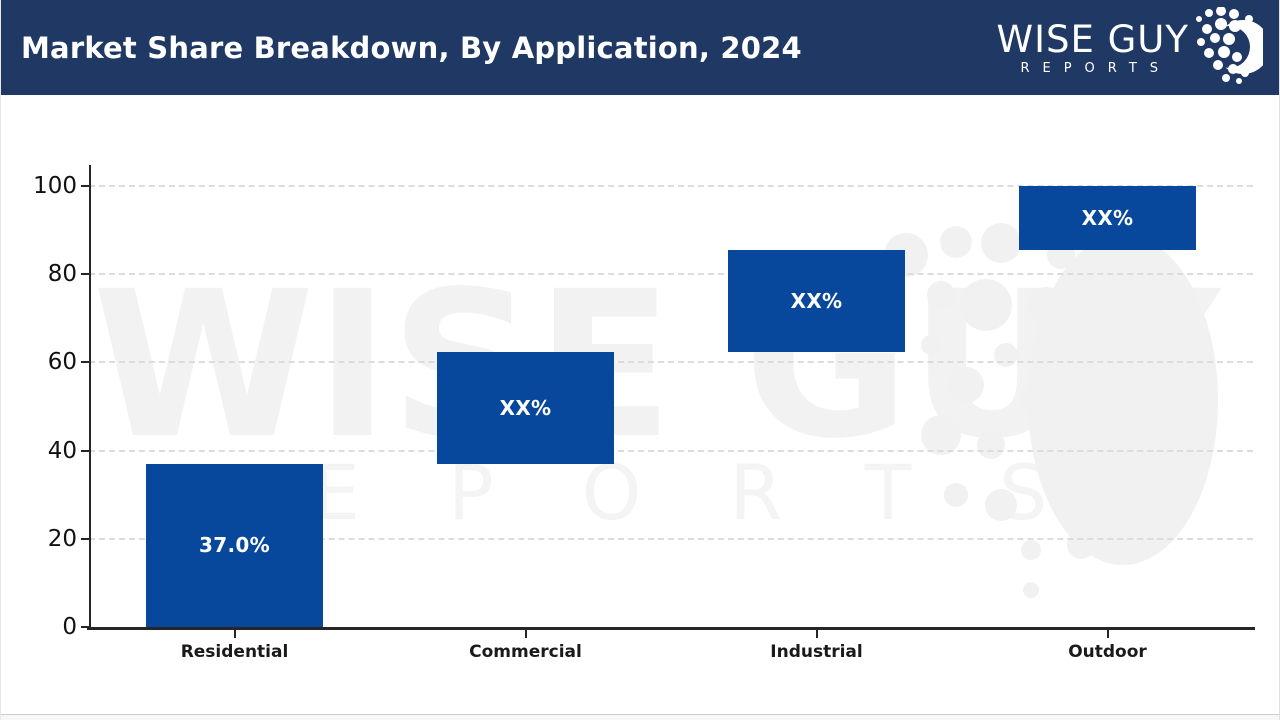 The height and width of the screenshot is (720, 1280). Describe the element at coordinates (816, 652) in the screenshot. I see `x-category-label: Industrial` at that location.